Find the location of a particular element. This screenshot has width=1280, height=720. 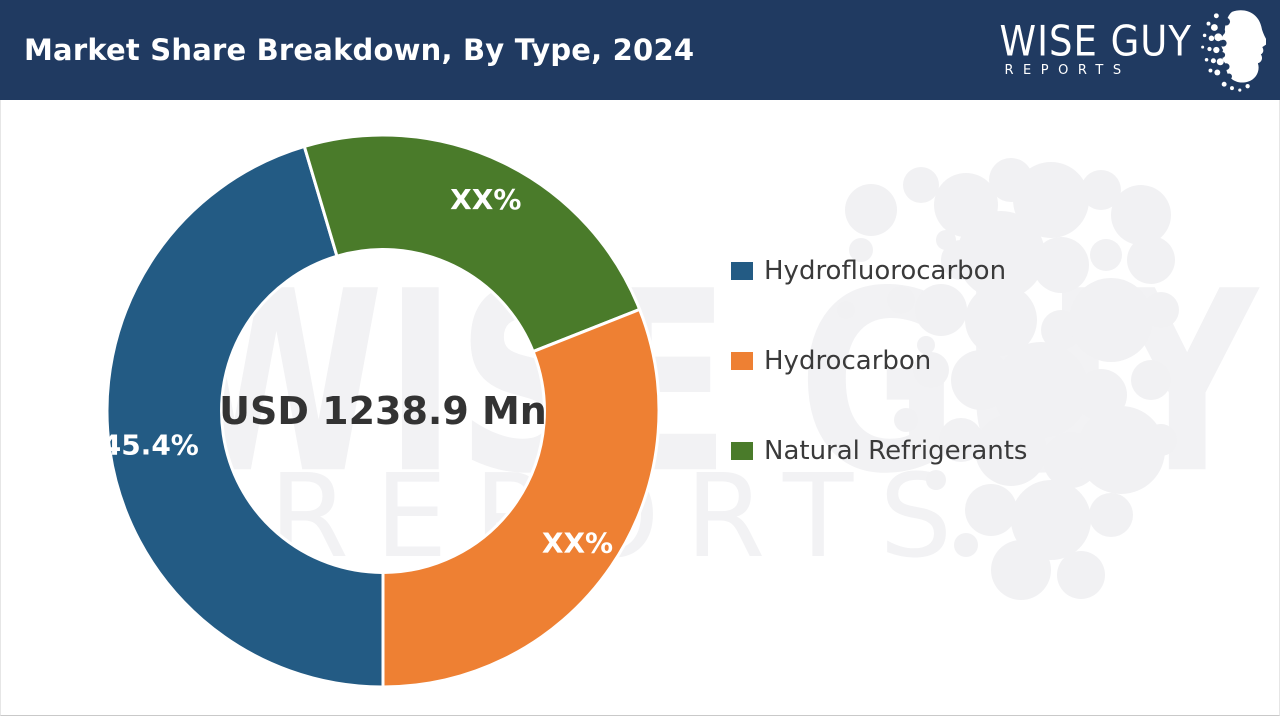

legend-label: Hydrofluorocarbon is located at coordinates (885, 271).